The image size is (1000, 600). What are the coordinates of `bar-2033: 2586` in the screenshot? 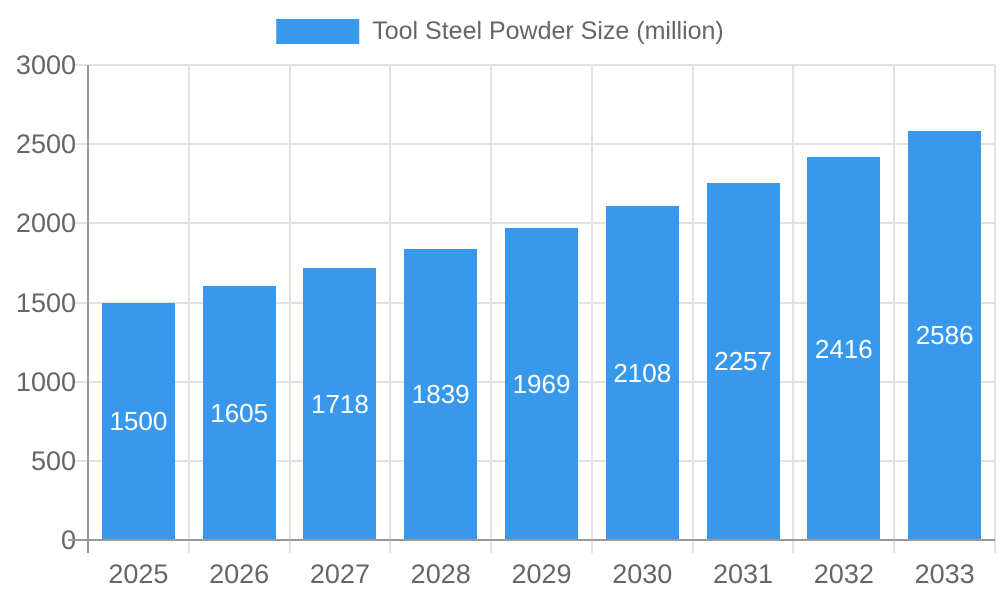 It's located at (945, 335).